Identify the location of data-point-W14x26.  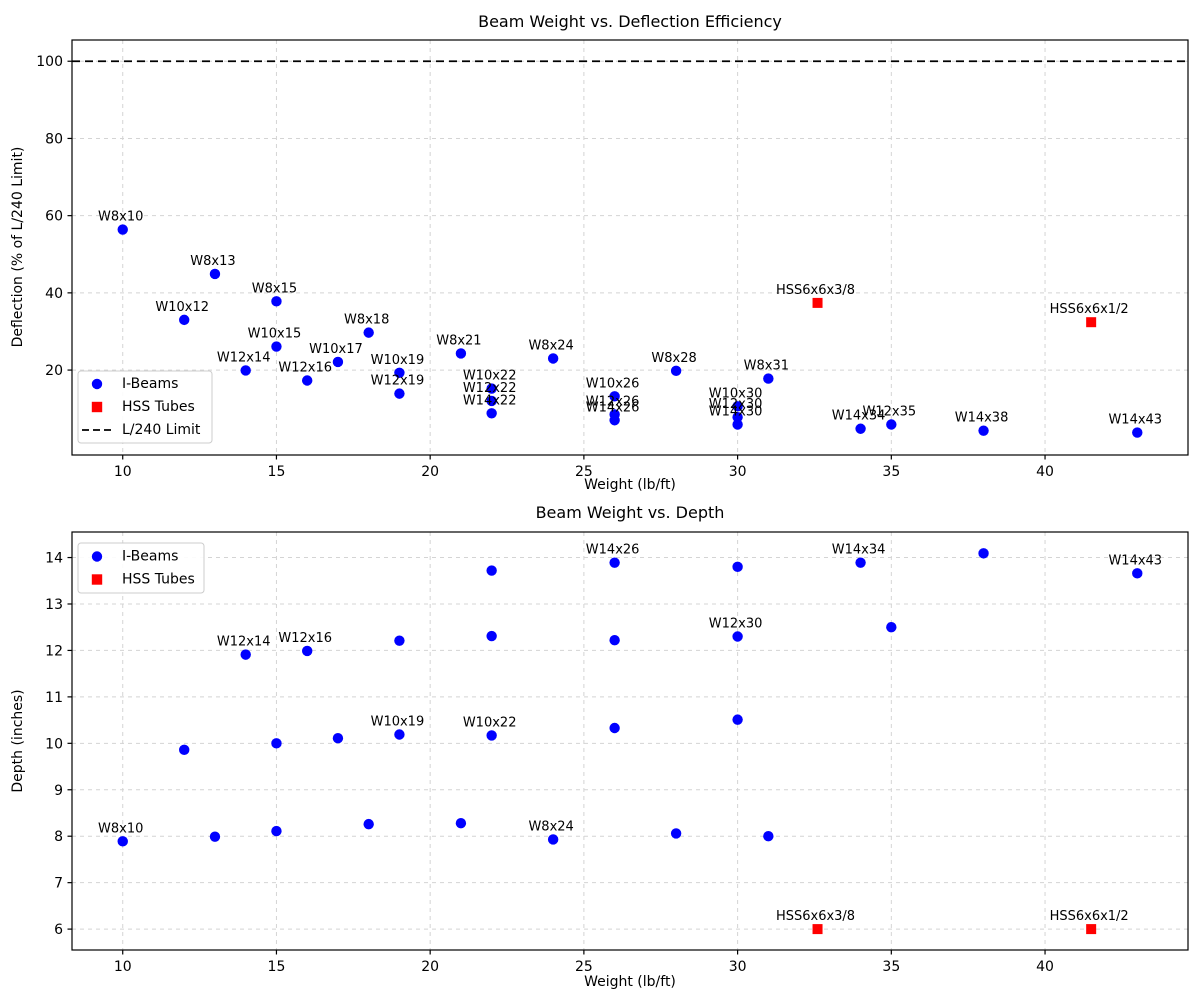
(614, 562).